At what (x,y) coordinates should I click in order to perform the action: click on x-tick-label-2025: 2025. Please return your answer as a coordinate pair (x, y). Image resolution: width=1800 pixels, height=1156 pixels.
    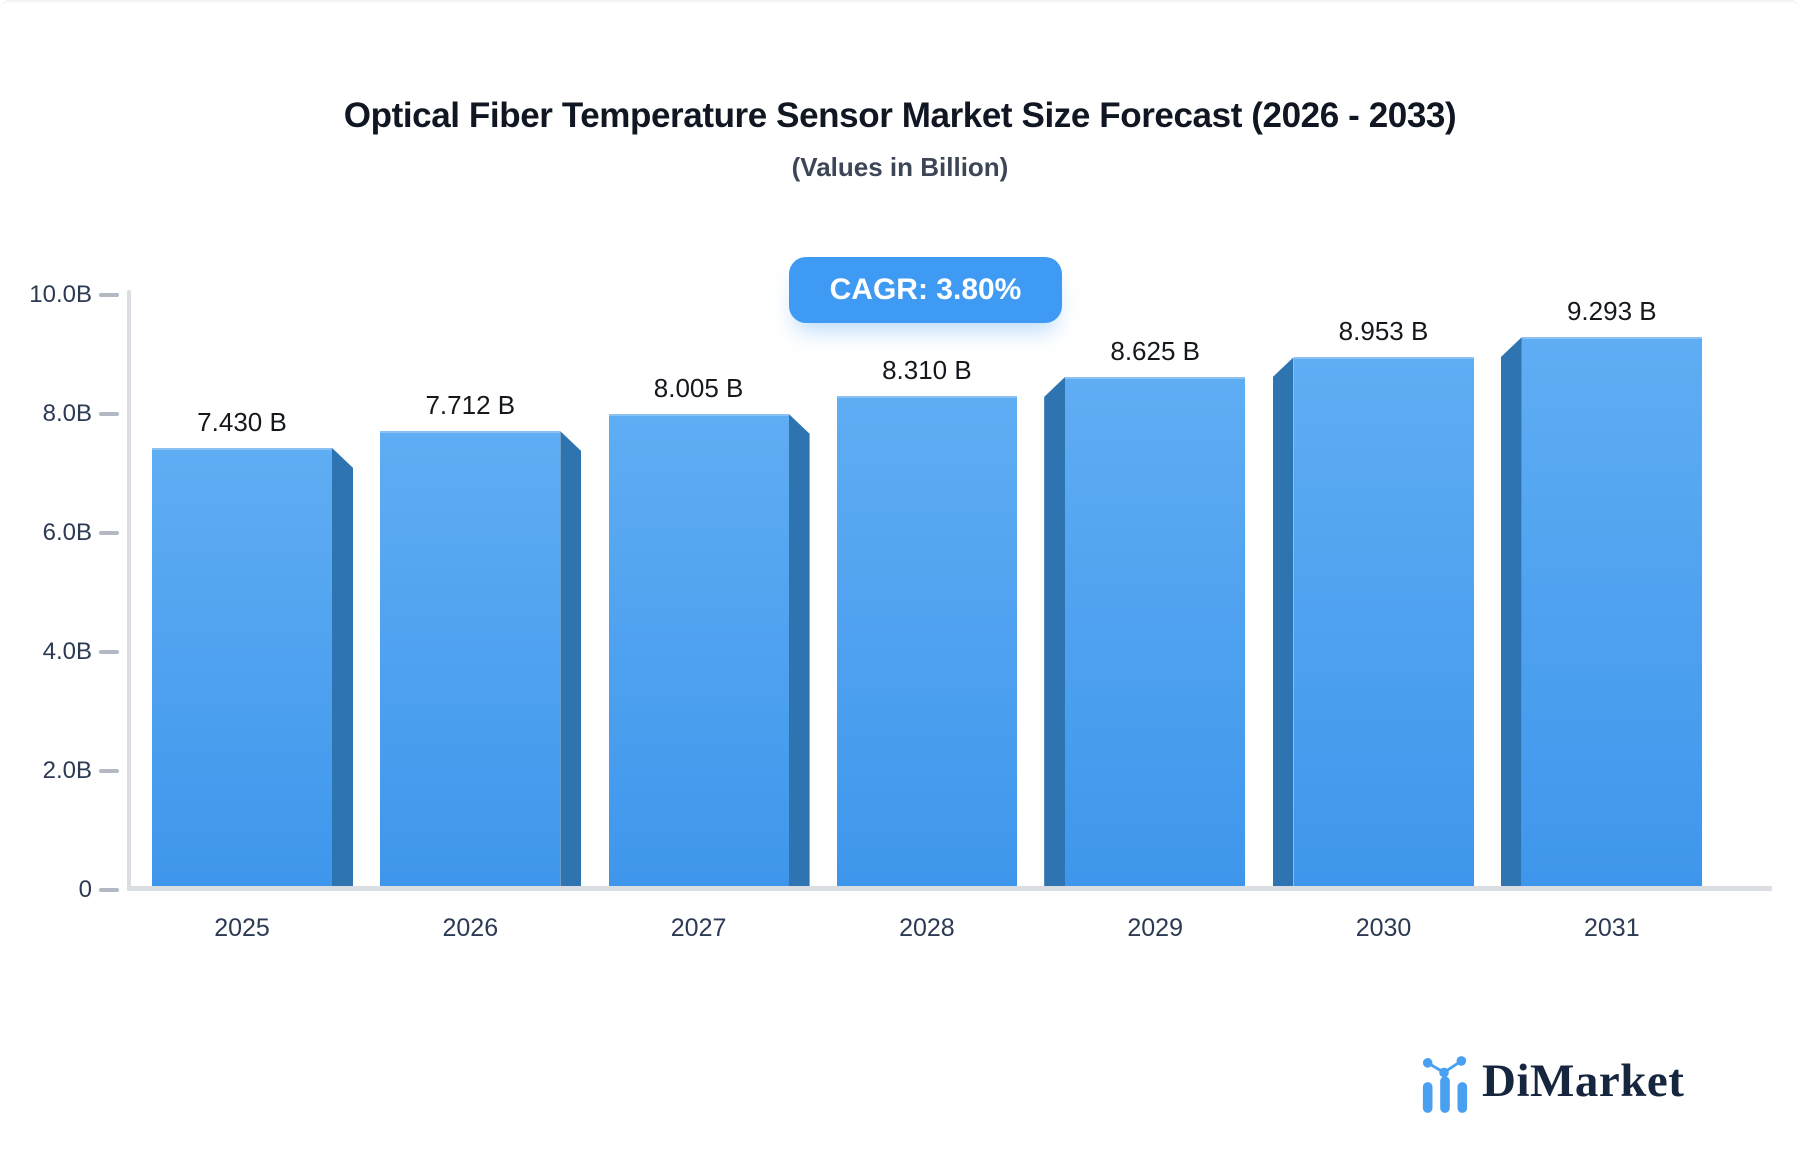
    Looking at the image, I should click on (242, 928).